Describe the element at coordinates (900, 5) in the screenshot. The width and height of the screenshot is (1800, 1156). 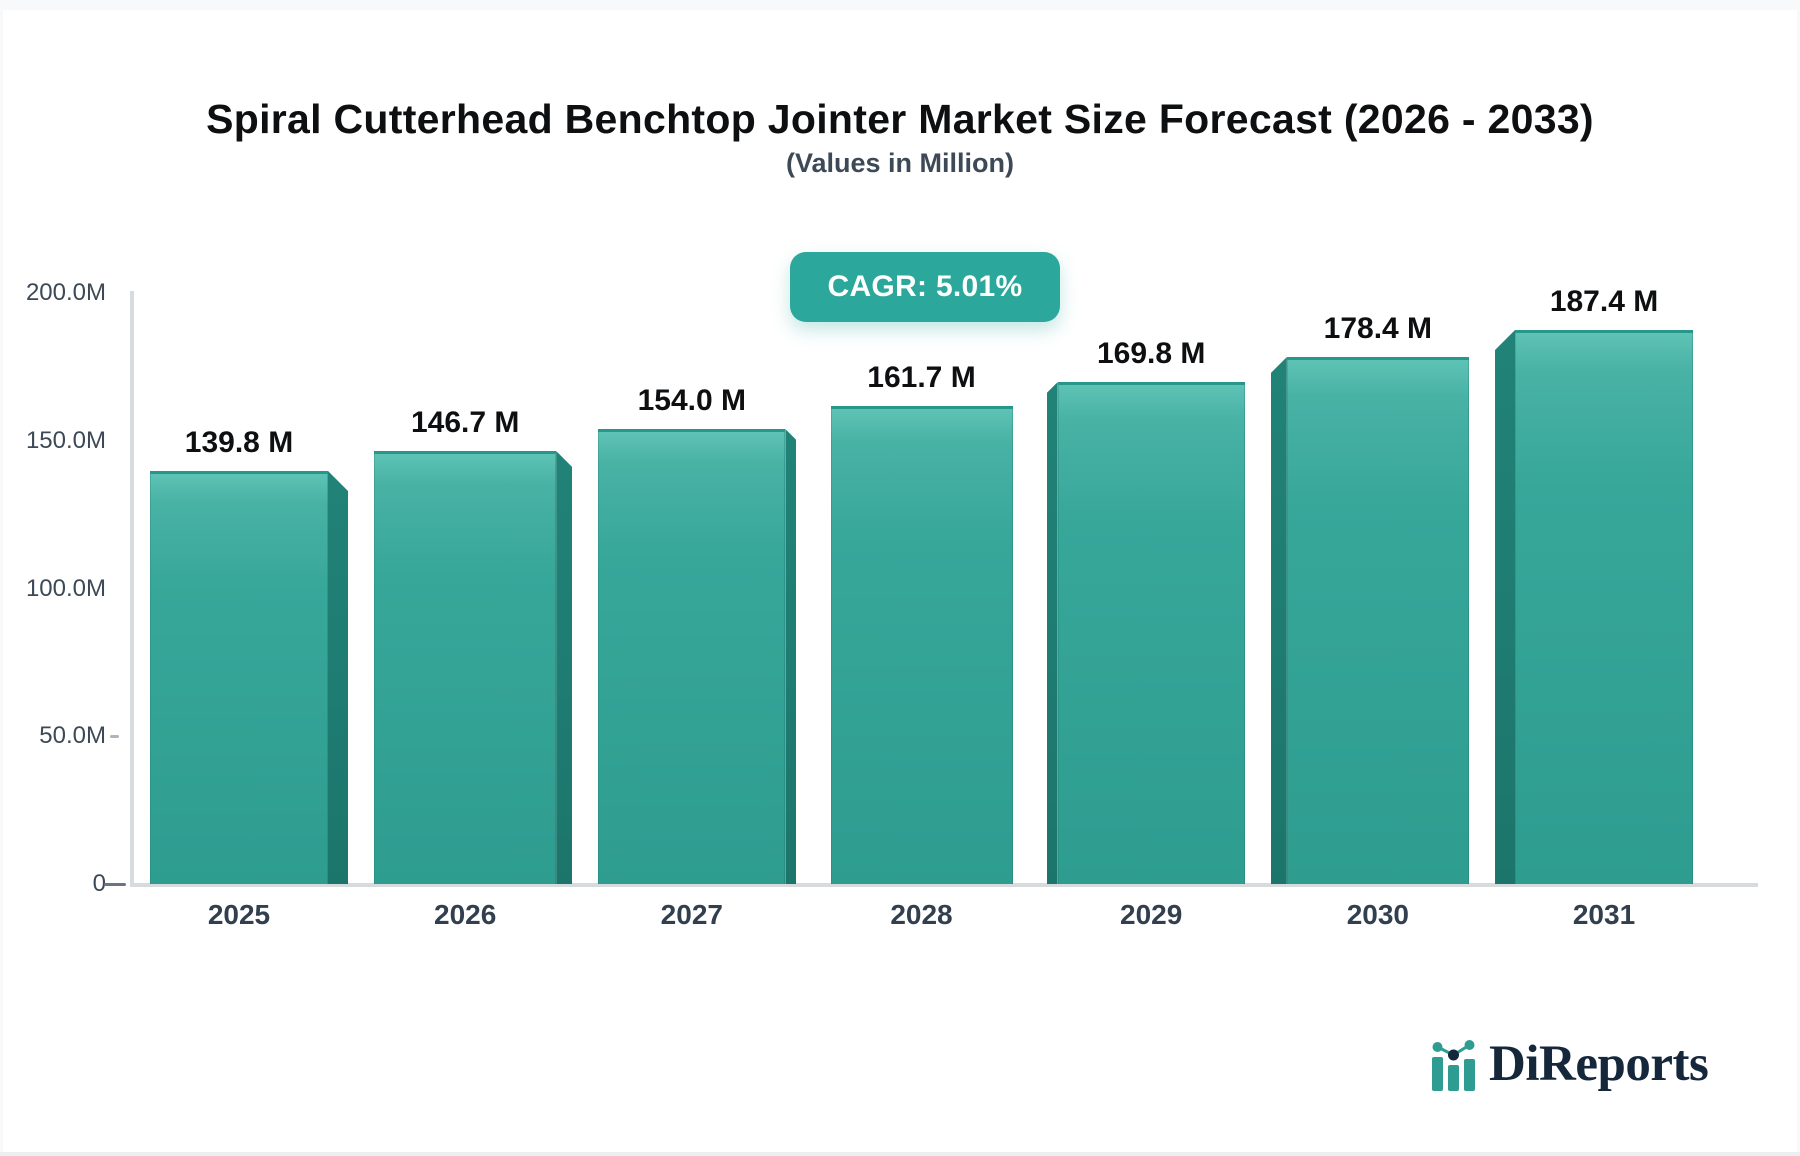
I see `page-border-top` at that location.